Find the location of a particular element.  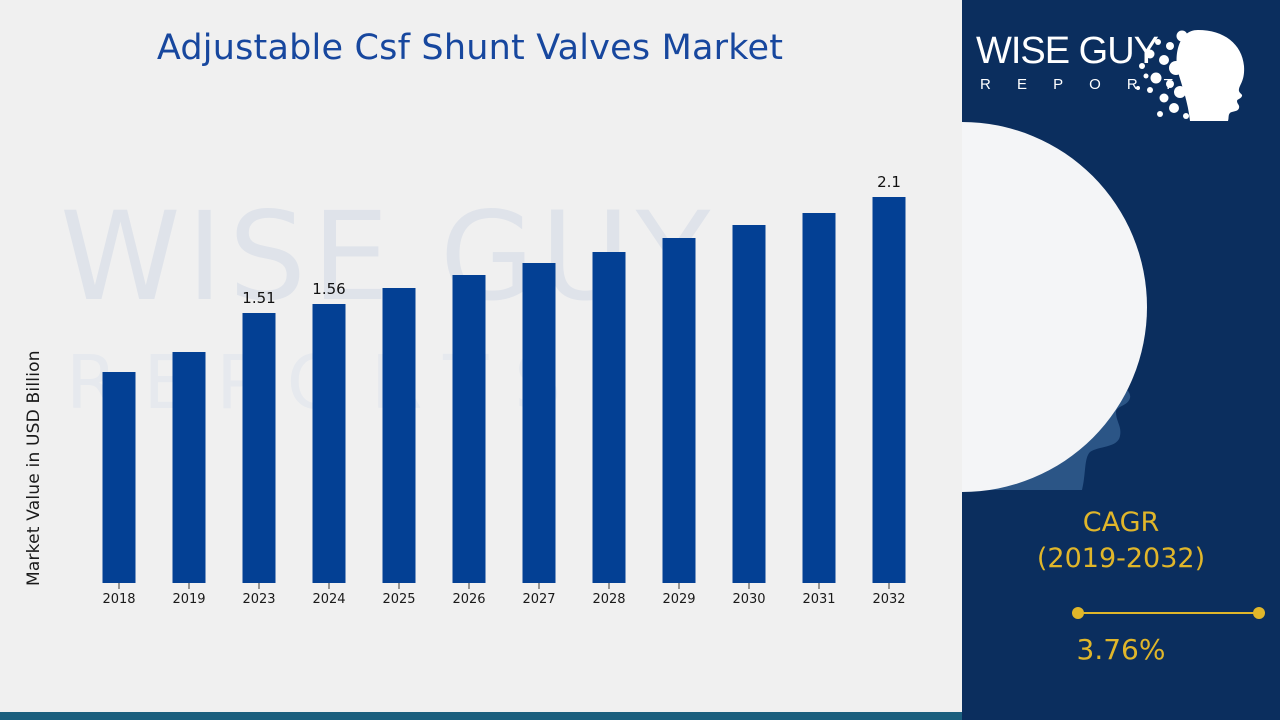

x-axis-tick-label: 2023 is located at coordinates (259, 599).